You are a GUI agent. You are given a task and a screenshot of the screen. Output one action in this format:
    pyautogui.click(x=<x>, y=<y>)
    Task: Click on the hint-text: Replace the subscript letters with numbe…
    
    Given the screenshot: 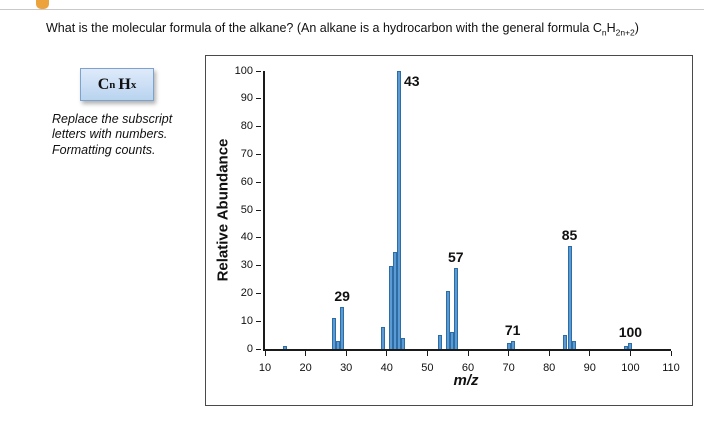 What is the action you would take?
    pyautogui.click(x=116, y=135)
    